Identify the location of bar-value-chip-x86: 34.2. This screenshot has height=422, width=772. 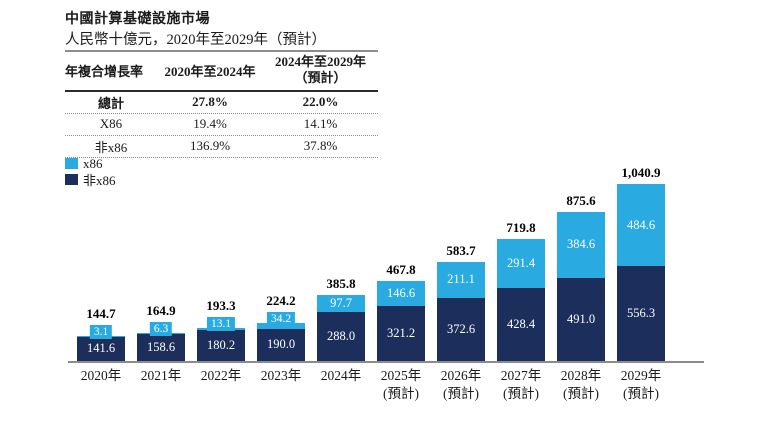
(281, 318).